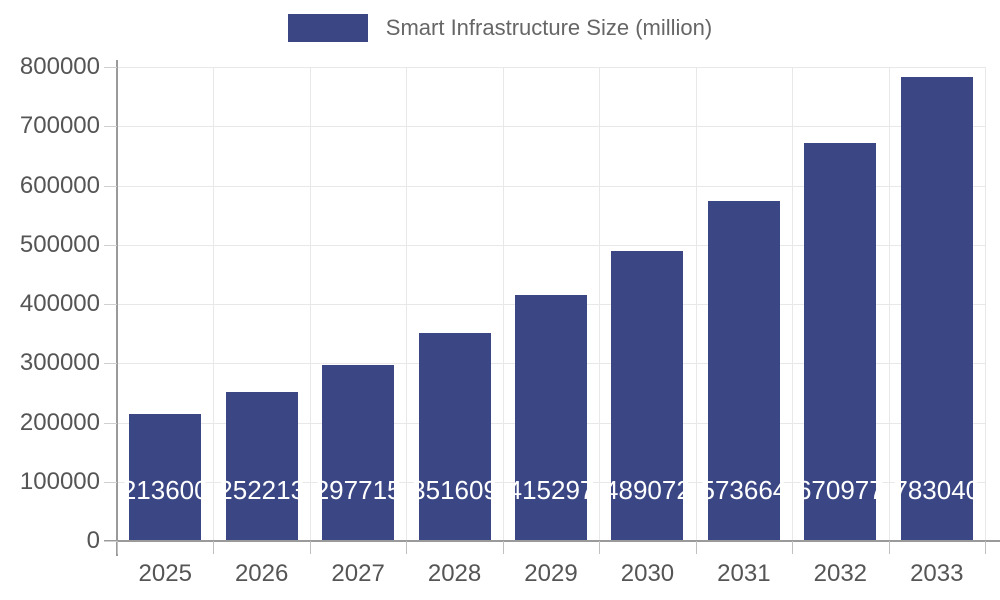 The height and width of the screenshot is (600, 1000). What do you see at coordinates (551, 417) in the screenshot?
I see `bar-2029` at bounding box center [551, 417].